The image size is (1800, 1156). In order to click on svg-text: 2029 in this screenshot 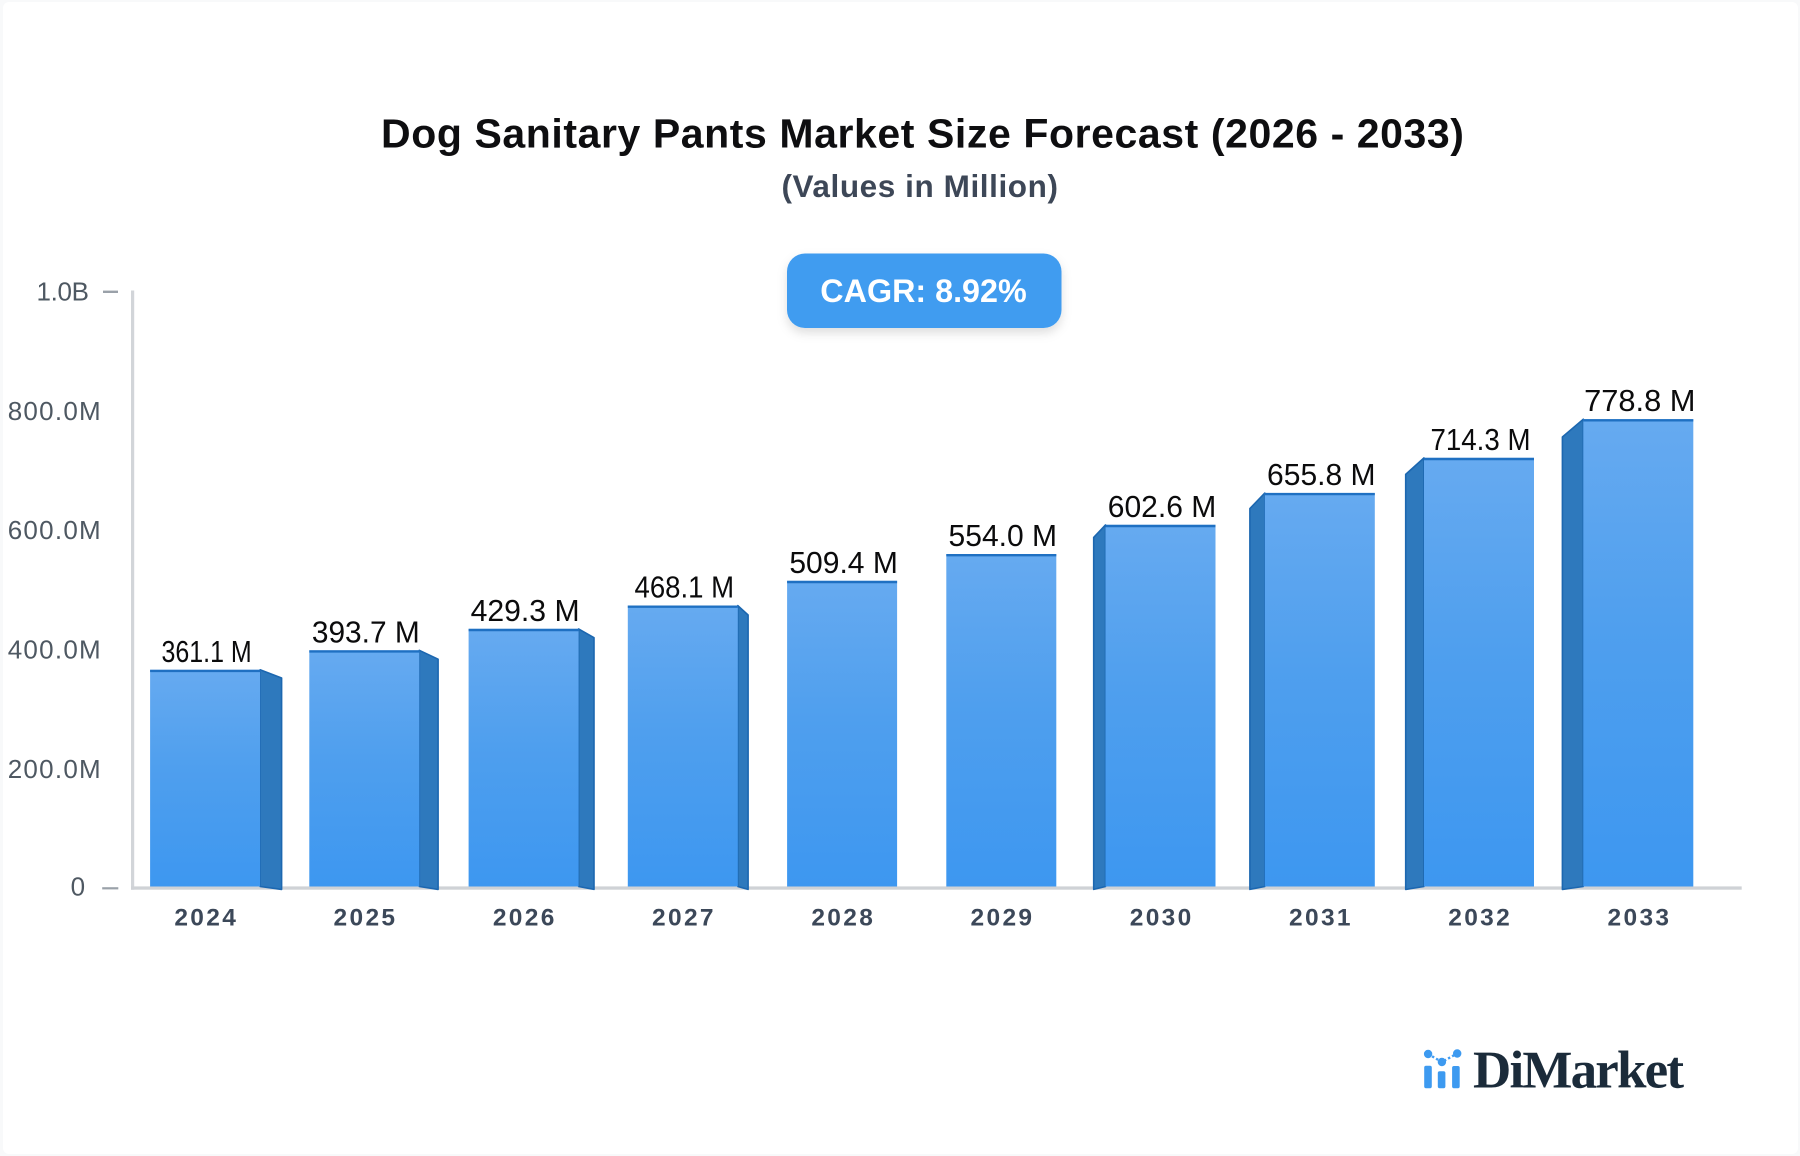, I will do `click(1002, 918)`.